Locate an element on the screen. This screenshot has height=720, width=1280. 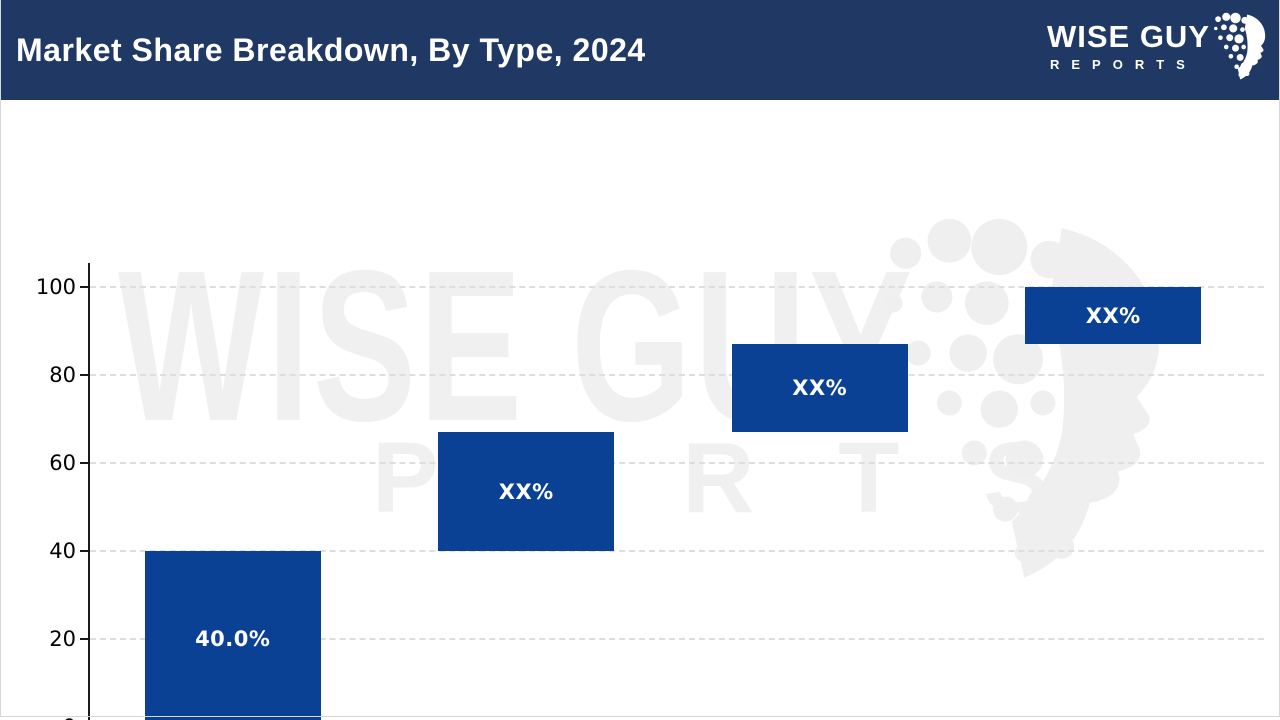
logo-head-icon is located at coordinates (1240, 46).